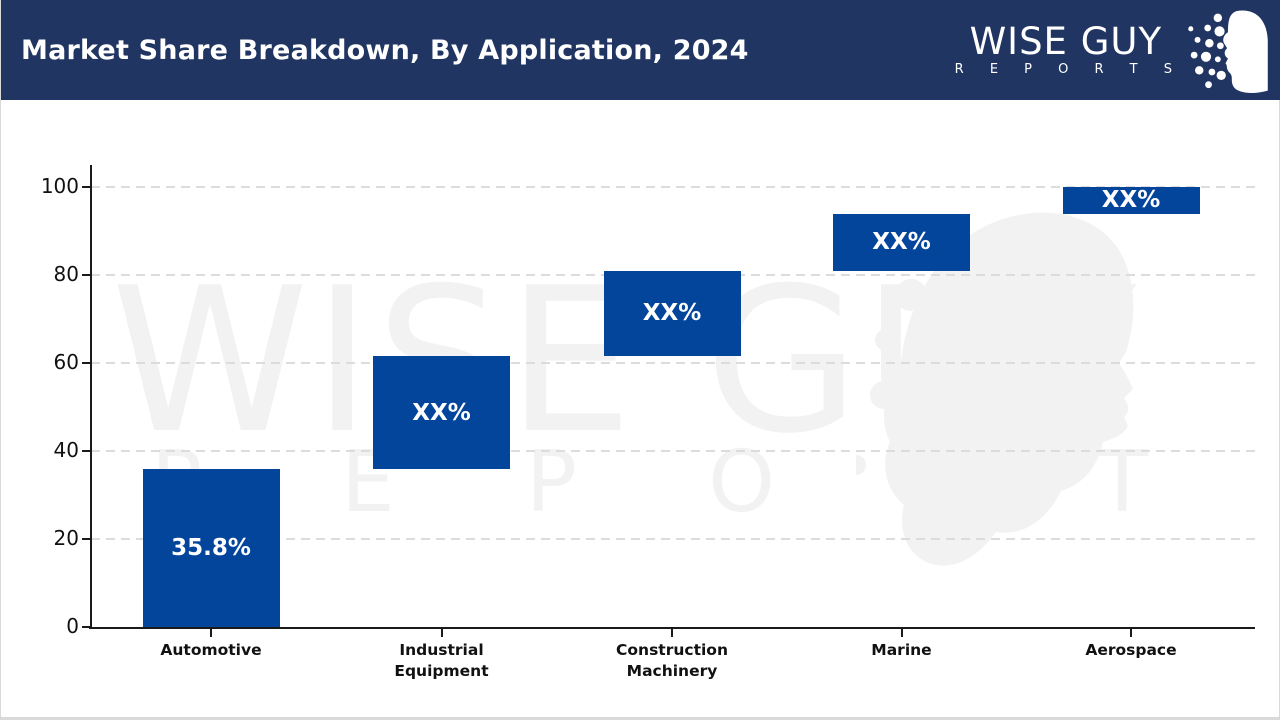 This screenshot has width=1280, height=720. I want to click on bar-automotive: 35.8%, so click(211, 548).